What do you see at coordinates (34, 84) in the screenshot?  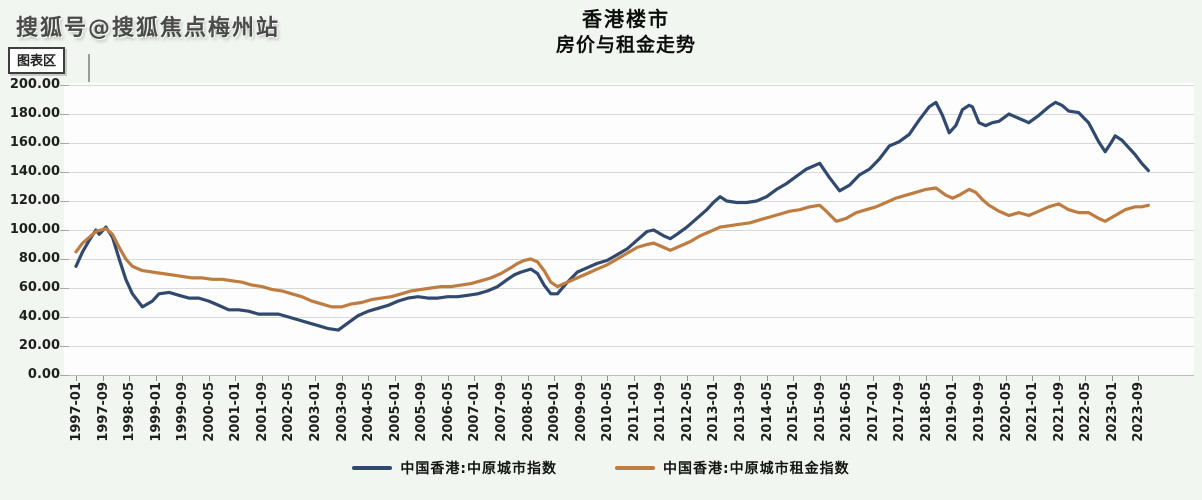 I see `y-axis-label: 200.00` at bounding box center [34, 84].